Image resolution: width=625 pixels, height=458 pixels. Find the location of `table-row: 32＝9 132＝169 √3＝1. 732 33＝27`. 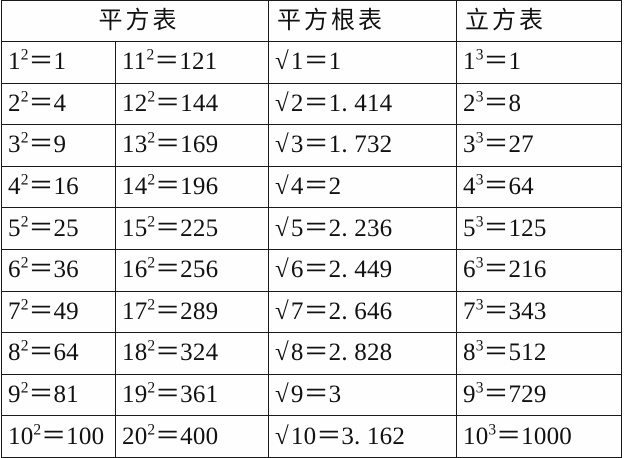

table-row: 32＝9 132＝169 √3＝1. 732 33＝27 is located at coordinates (311, 145).